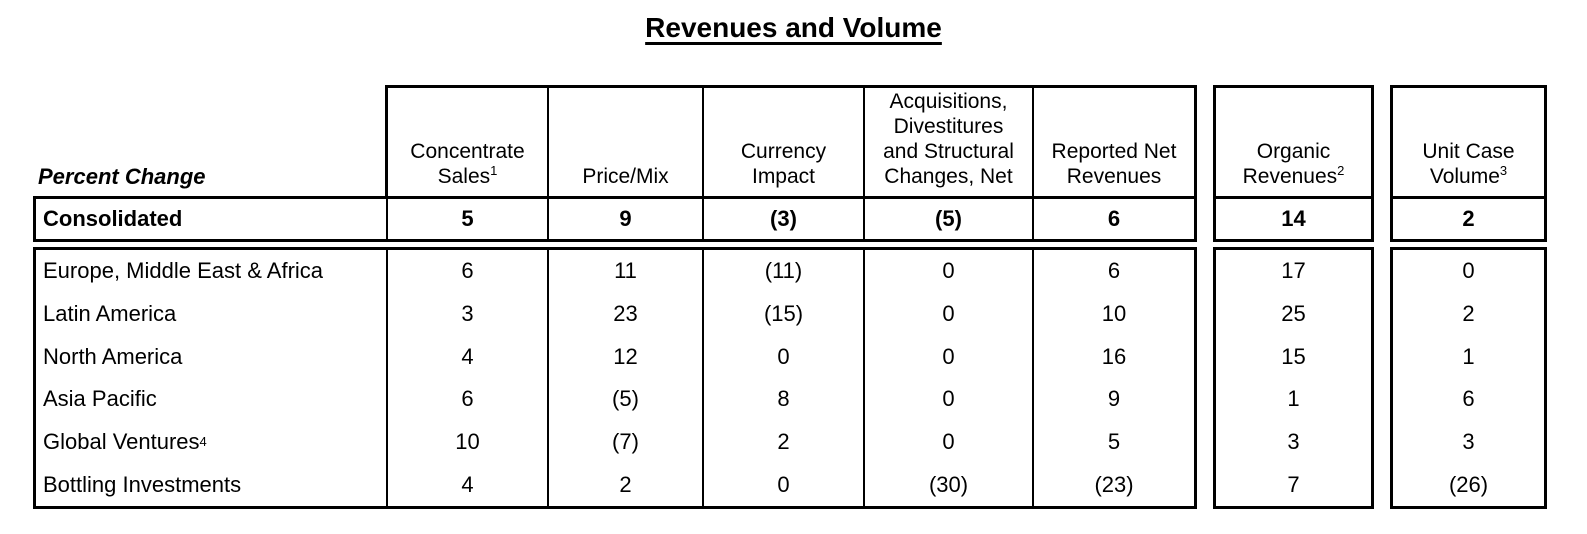 This screenshot has height=534, width=1587. Describe the element at coordinates (784, 219) in the screenshot. I see `table-cell: (3)` at that location.